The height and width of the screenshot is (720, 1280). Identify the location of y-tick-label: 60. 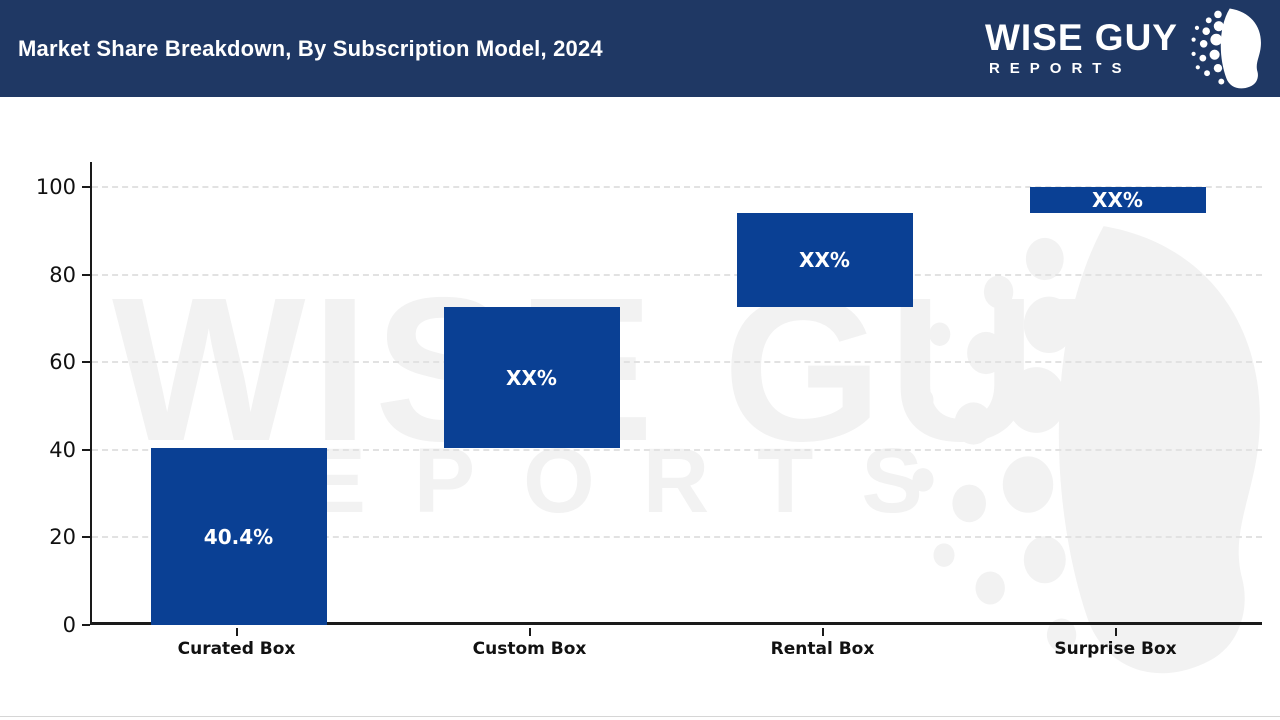
(62, 362).